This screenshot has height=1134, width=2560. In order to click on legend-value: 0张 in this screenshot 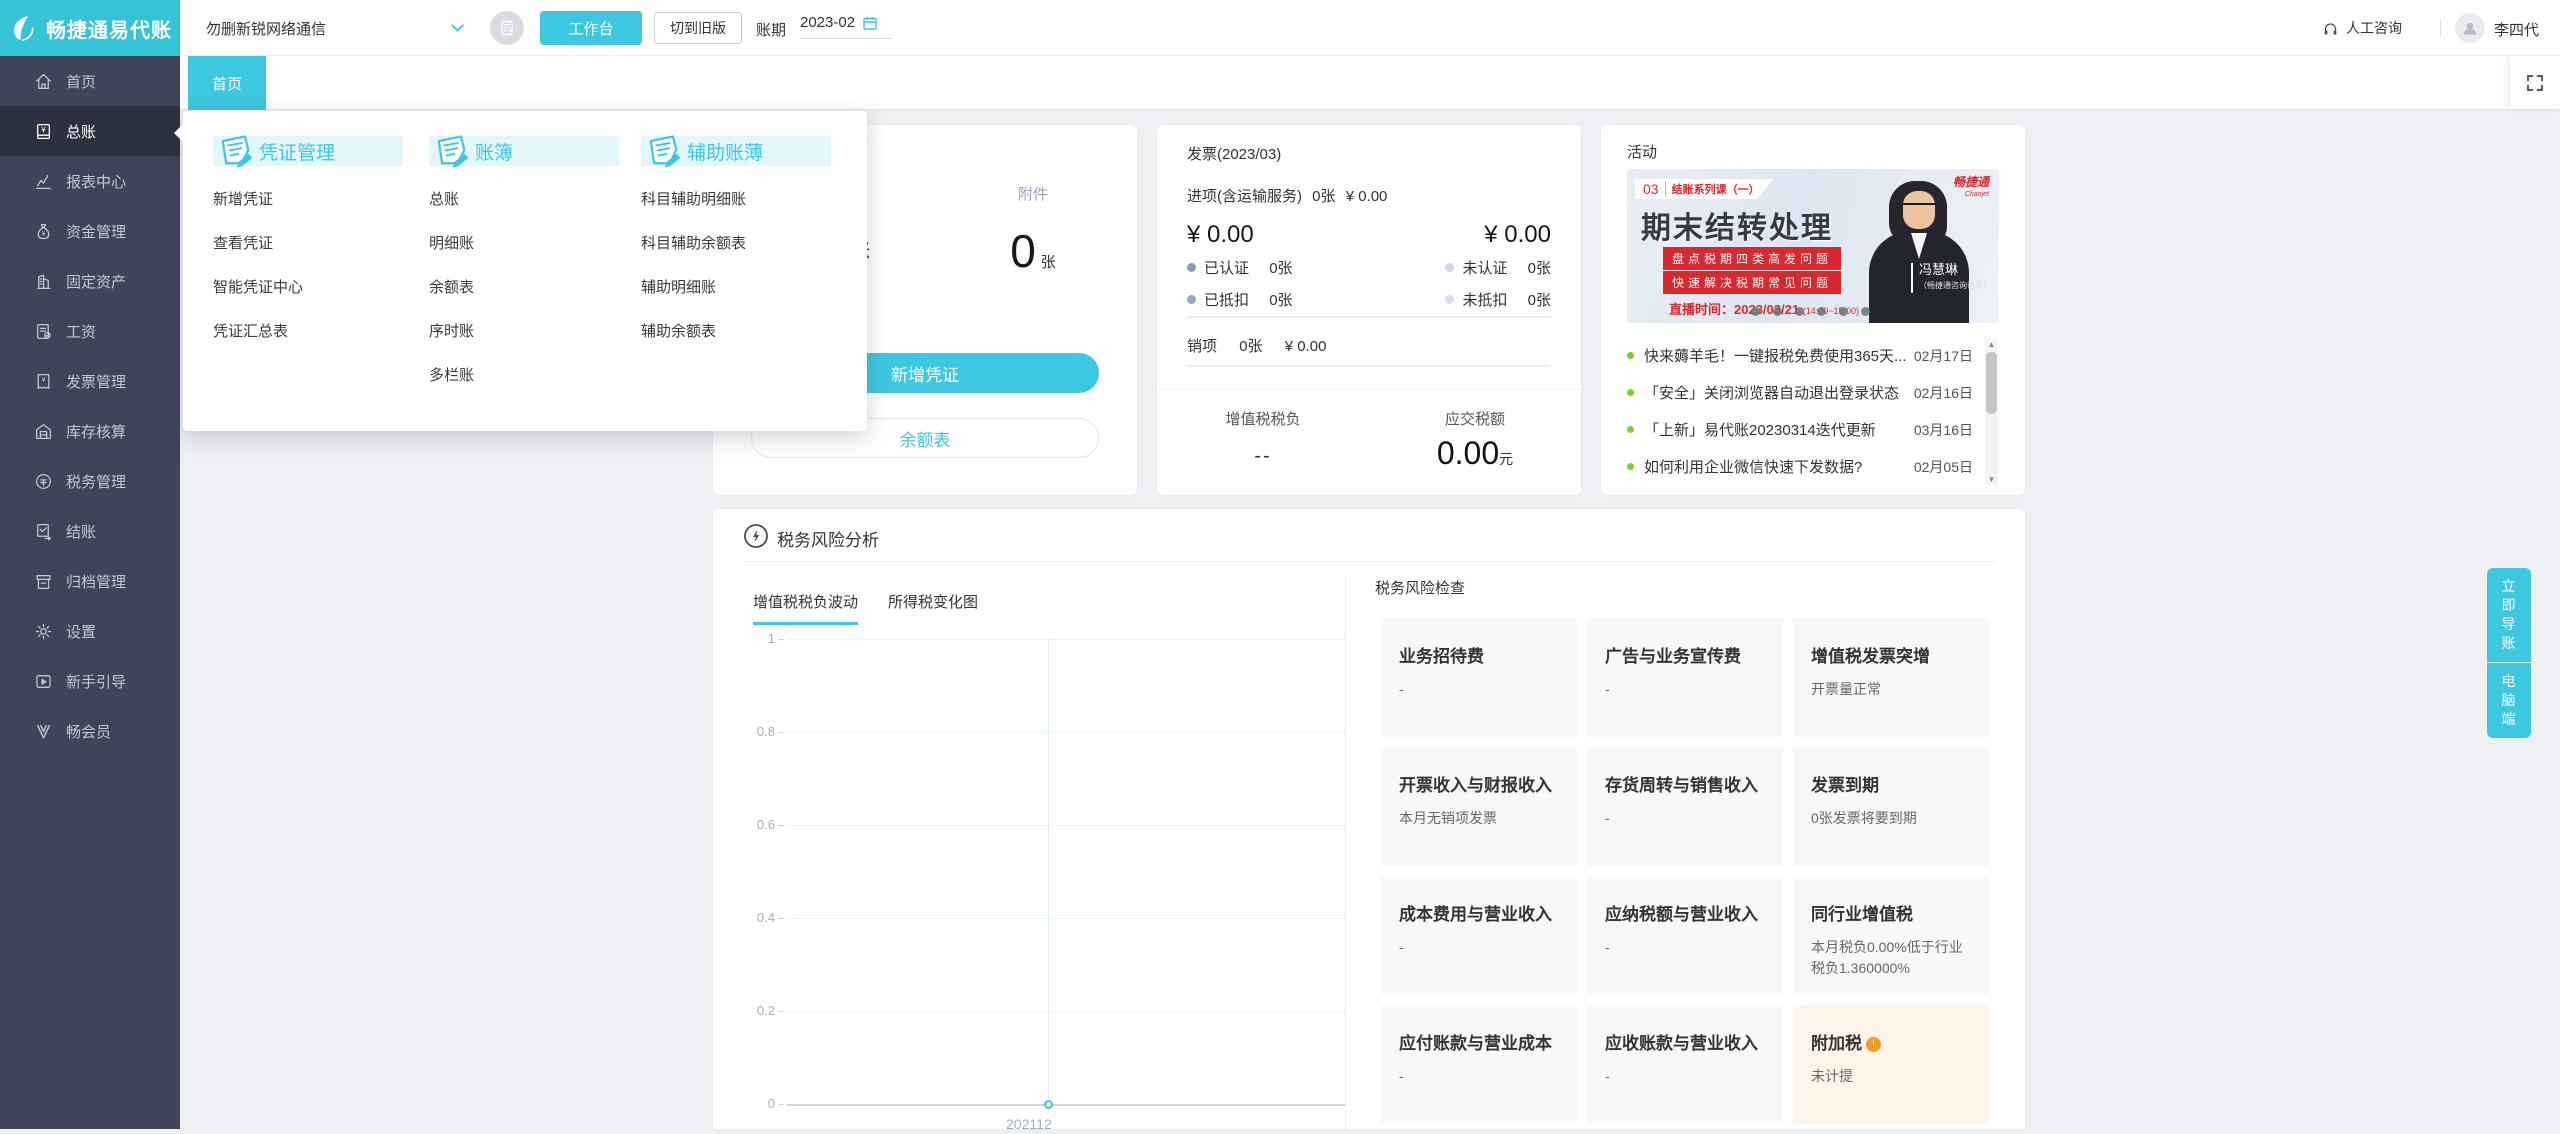, I will do `click(1281, 300)`.